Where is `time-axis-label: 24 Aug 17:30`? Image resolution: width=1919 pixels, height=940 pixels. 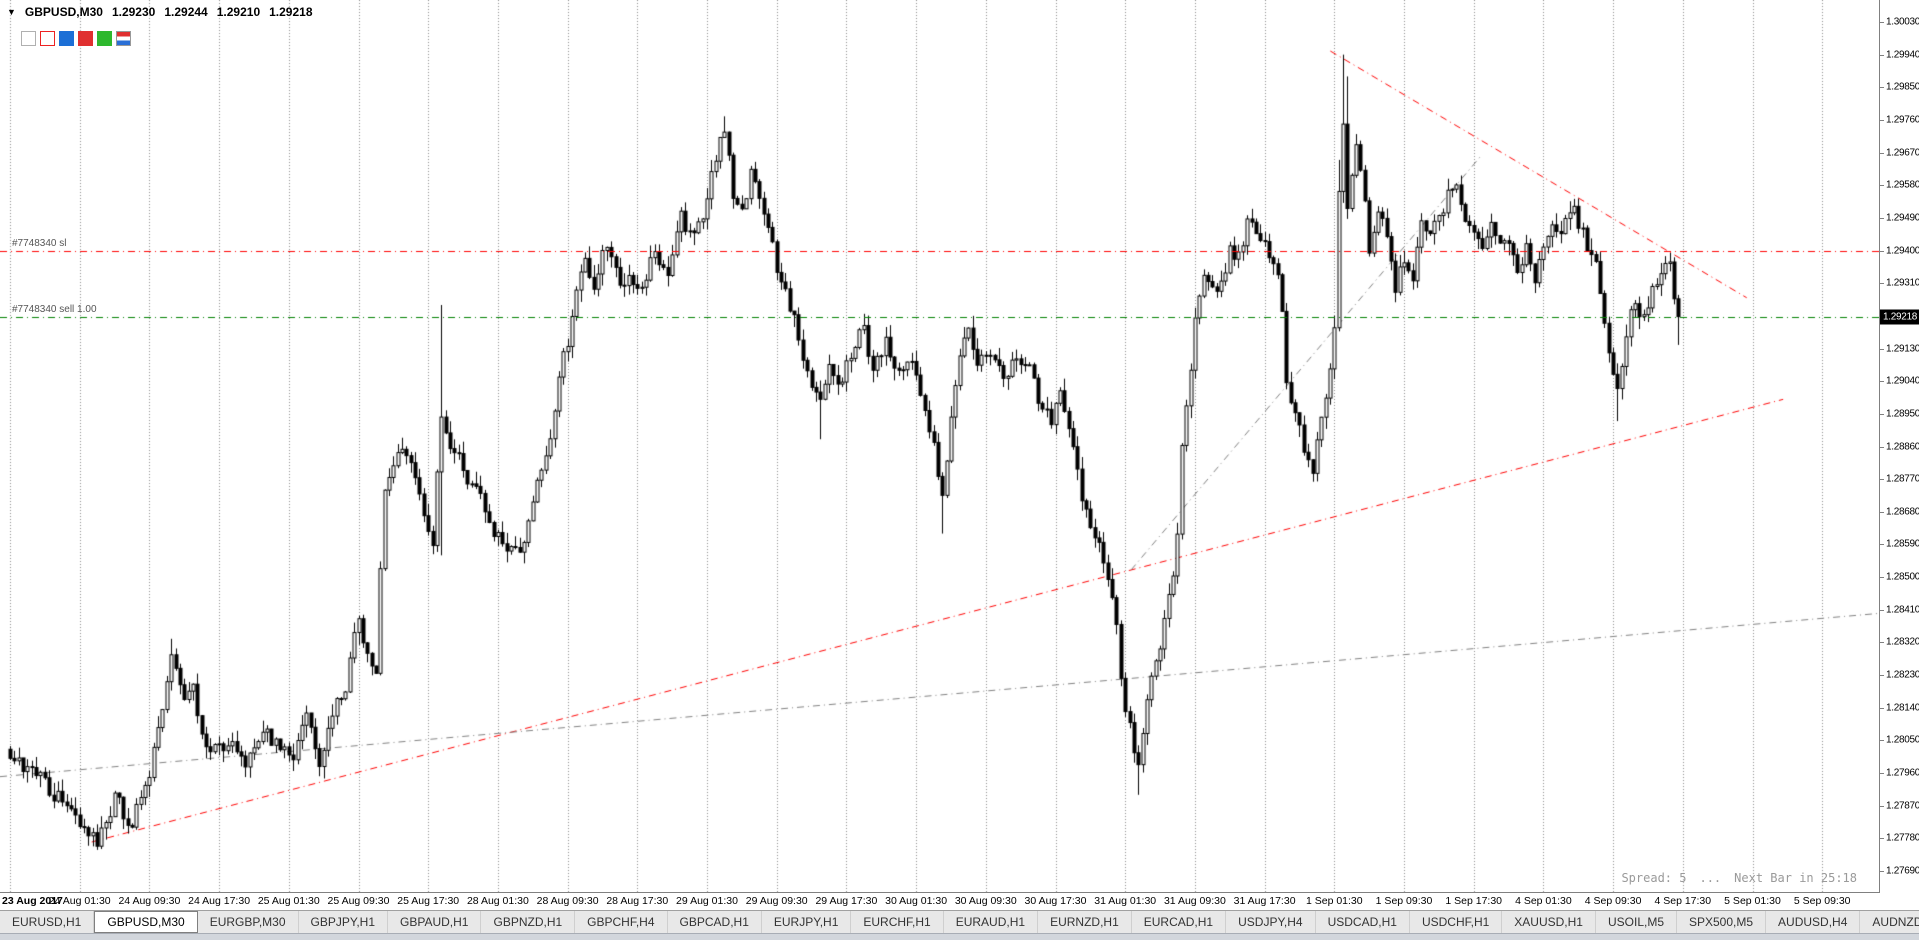
time-axis-label: 24 Aug 17:30 is located at coordinates (219, 901).